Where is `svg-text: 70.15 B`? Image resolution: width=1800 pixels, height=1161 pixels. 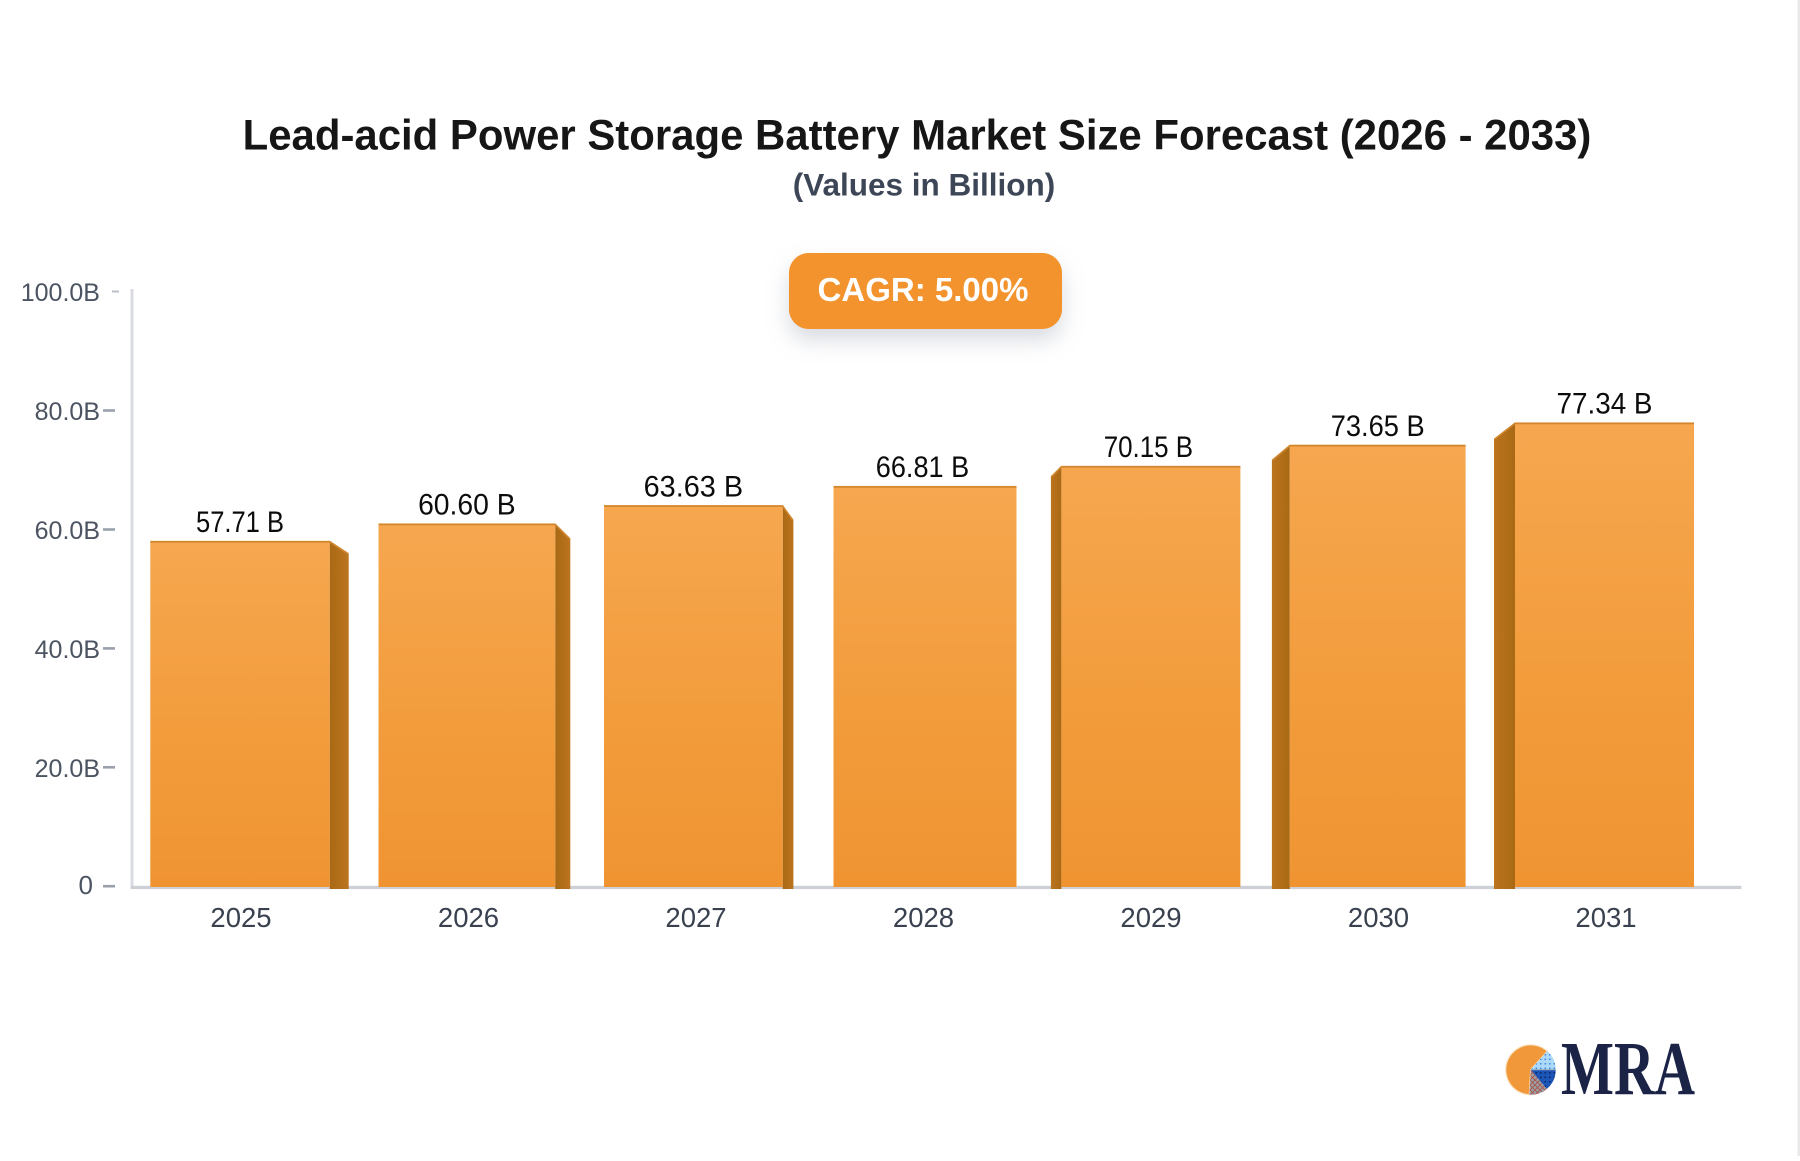 svg-text: 70.15 B is located at coordinates (1148, 446).